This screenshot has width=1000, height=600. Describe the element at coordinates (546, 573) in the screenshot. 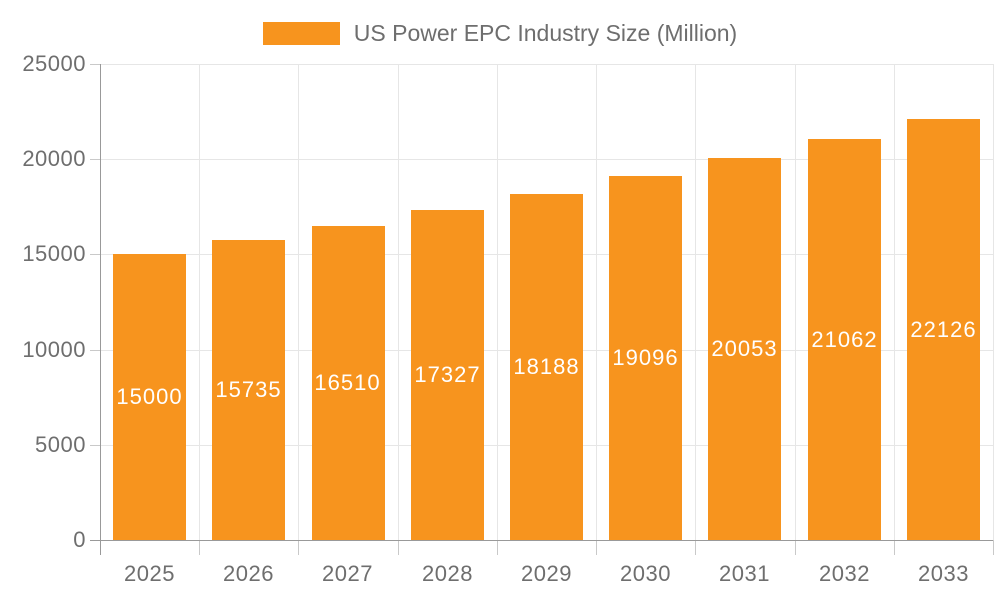

I see `x-axis-tick-label: 2029` at that location.